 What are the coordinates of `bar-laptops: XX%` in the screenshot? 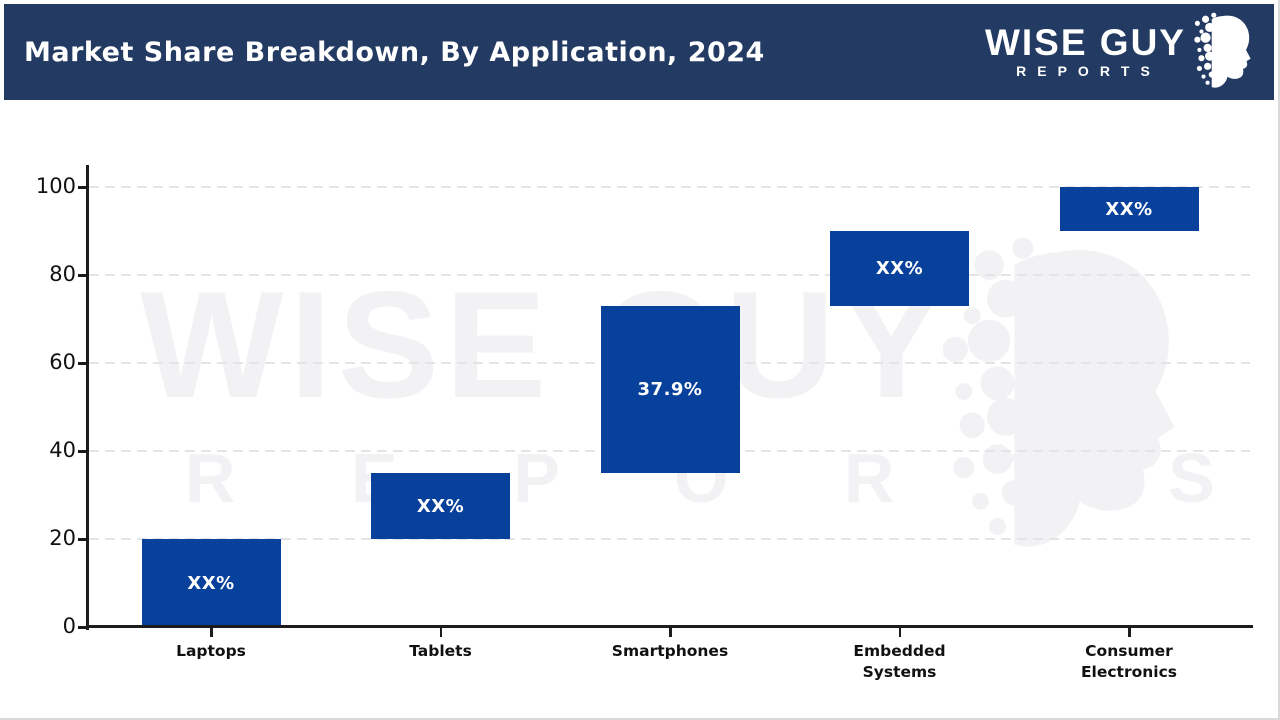 It's located at (211, 583).